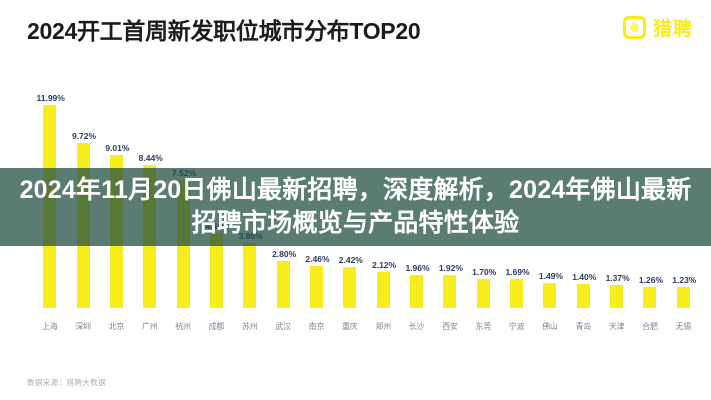  I want to click on x-axis-tick-label: 成都, so click(216, 326).